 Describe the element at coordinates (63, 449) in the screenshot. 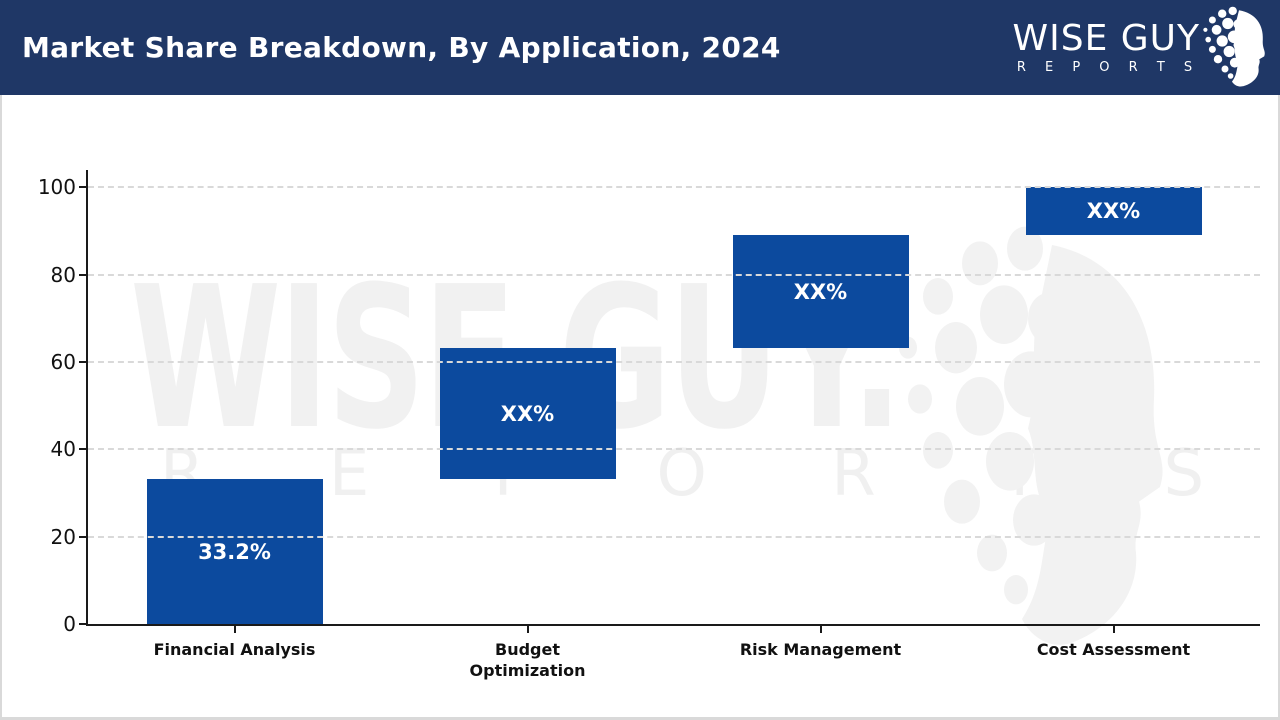

I see `y-tick-label: 40` at that location.